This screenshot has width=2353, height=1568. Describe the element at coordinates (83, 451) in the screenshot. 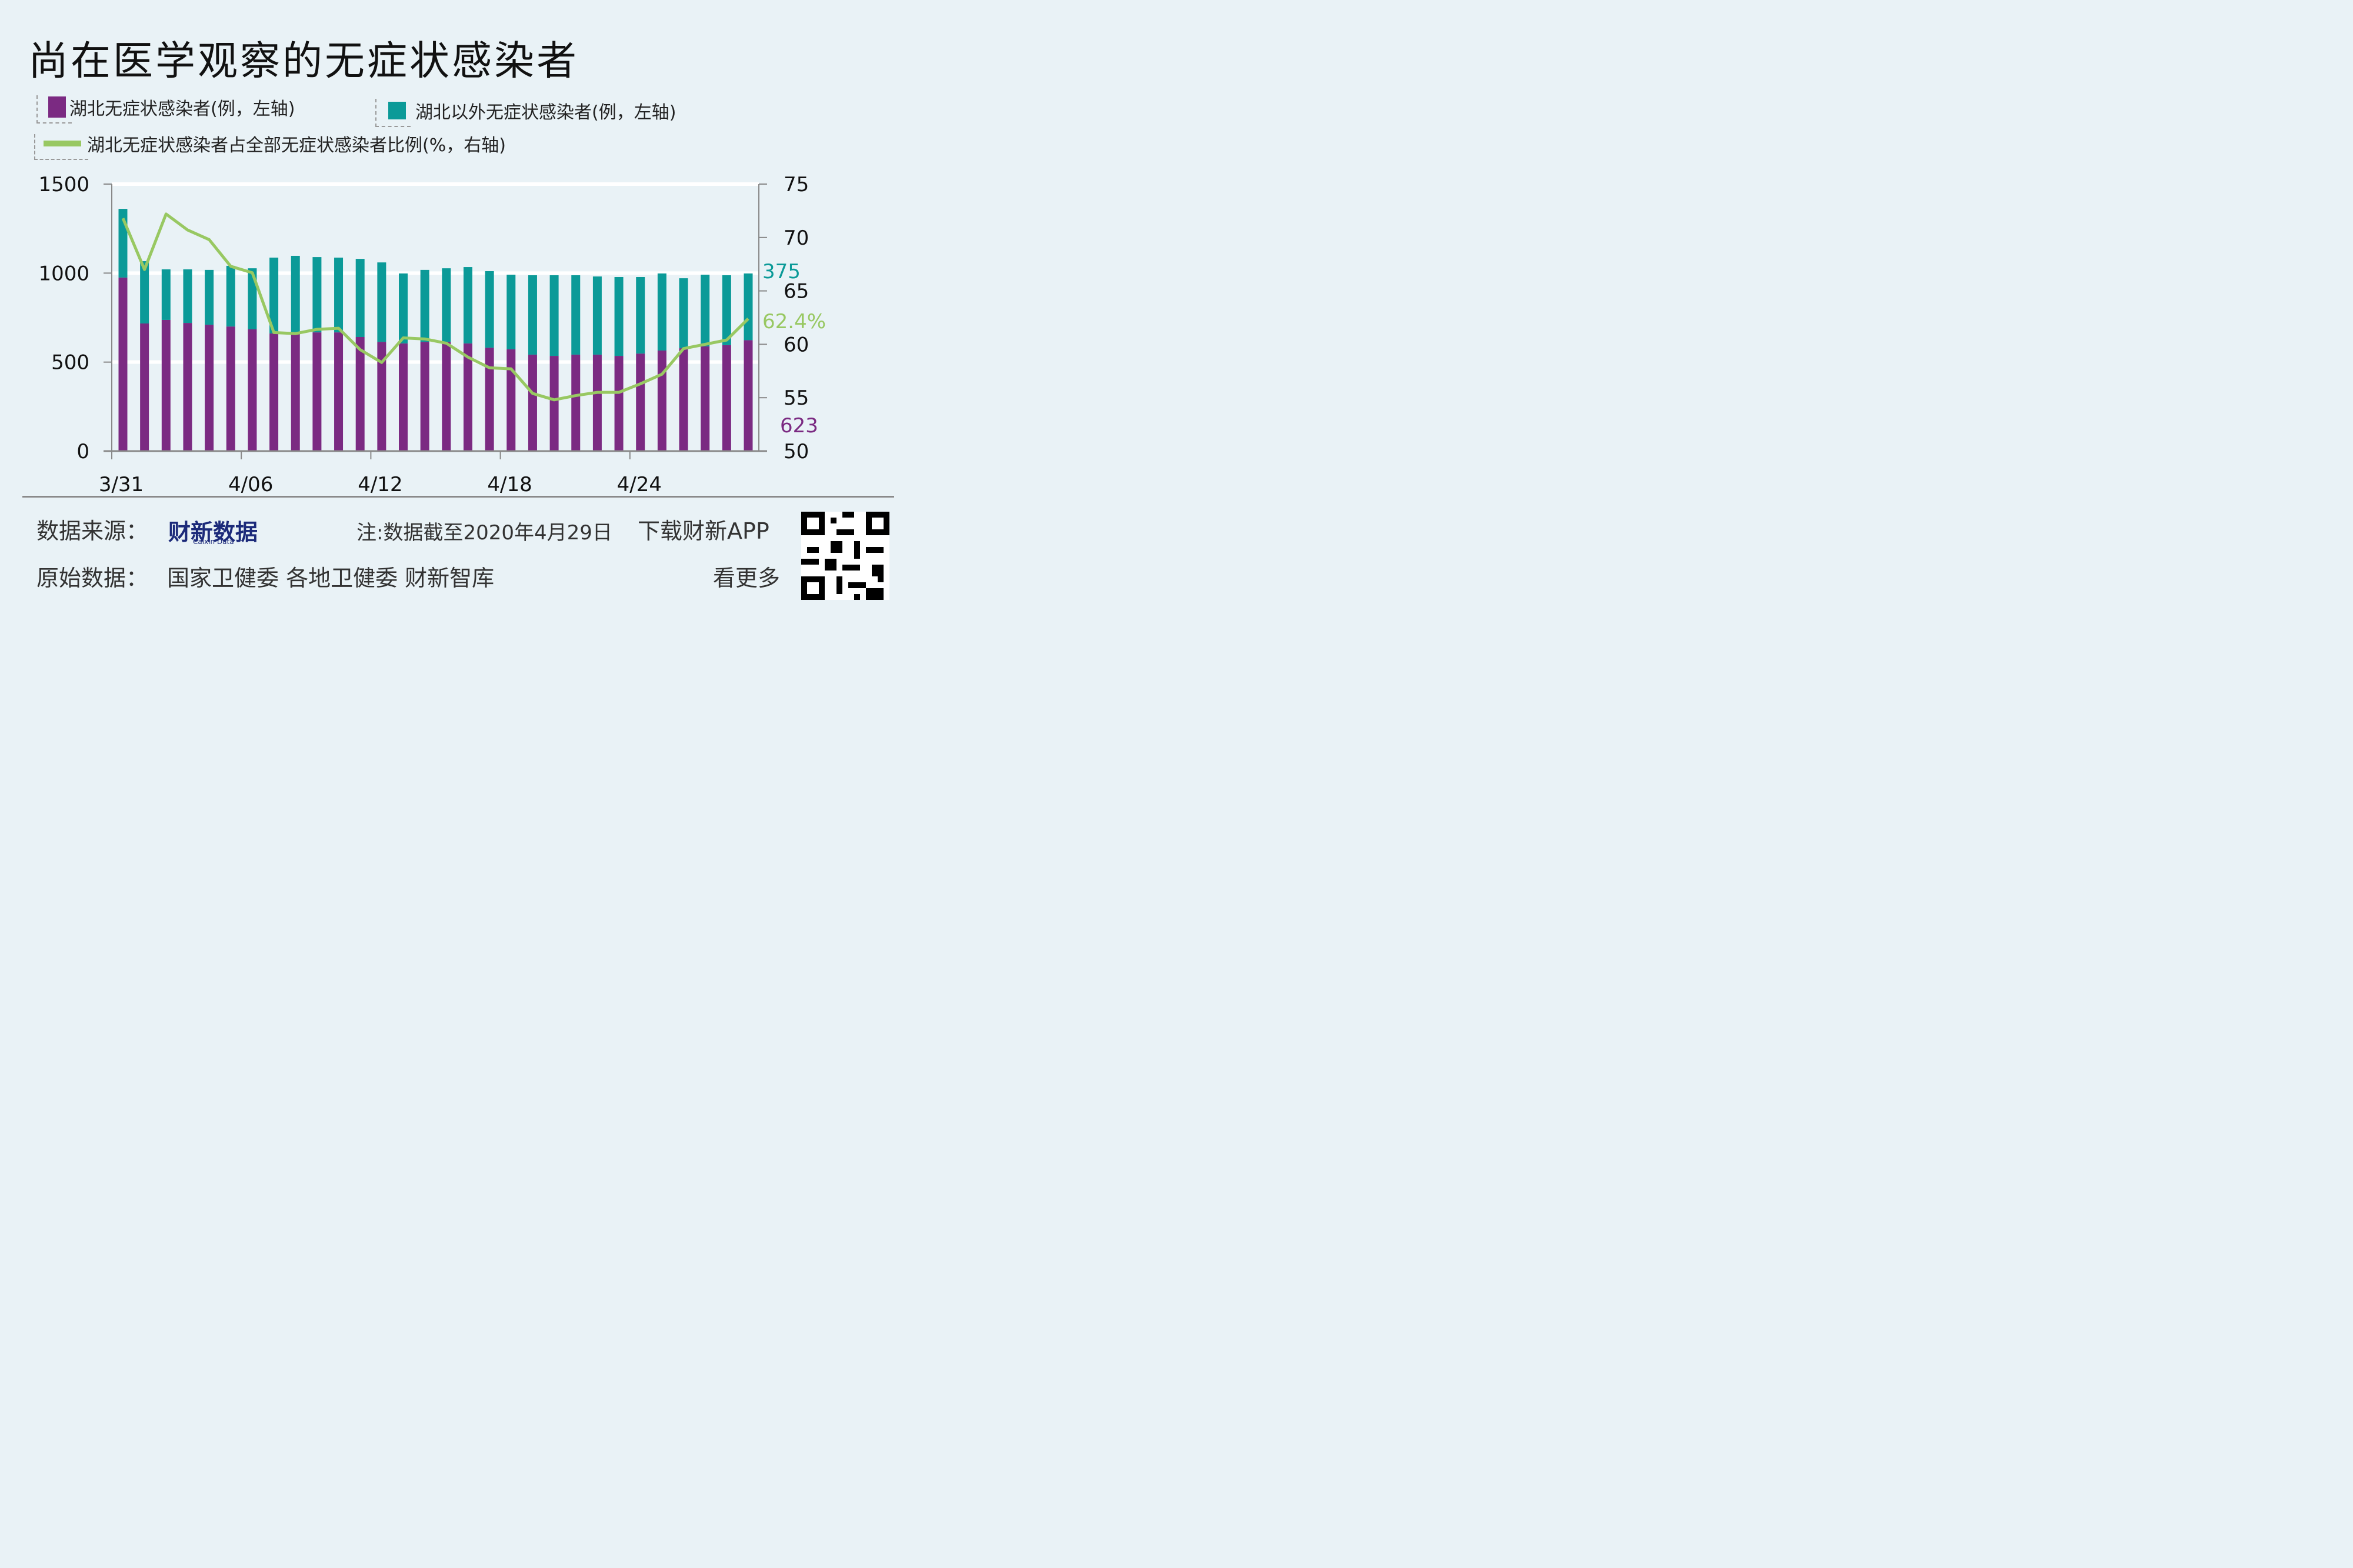

I see `left-tick-label: 0` at that location.